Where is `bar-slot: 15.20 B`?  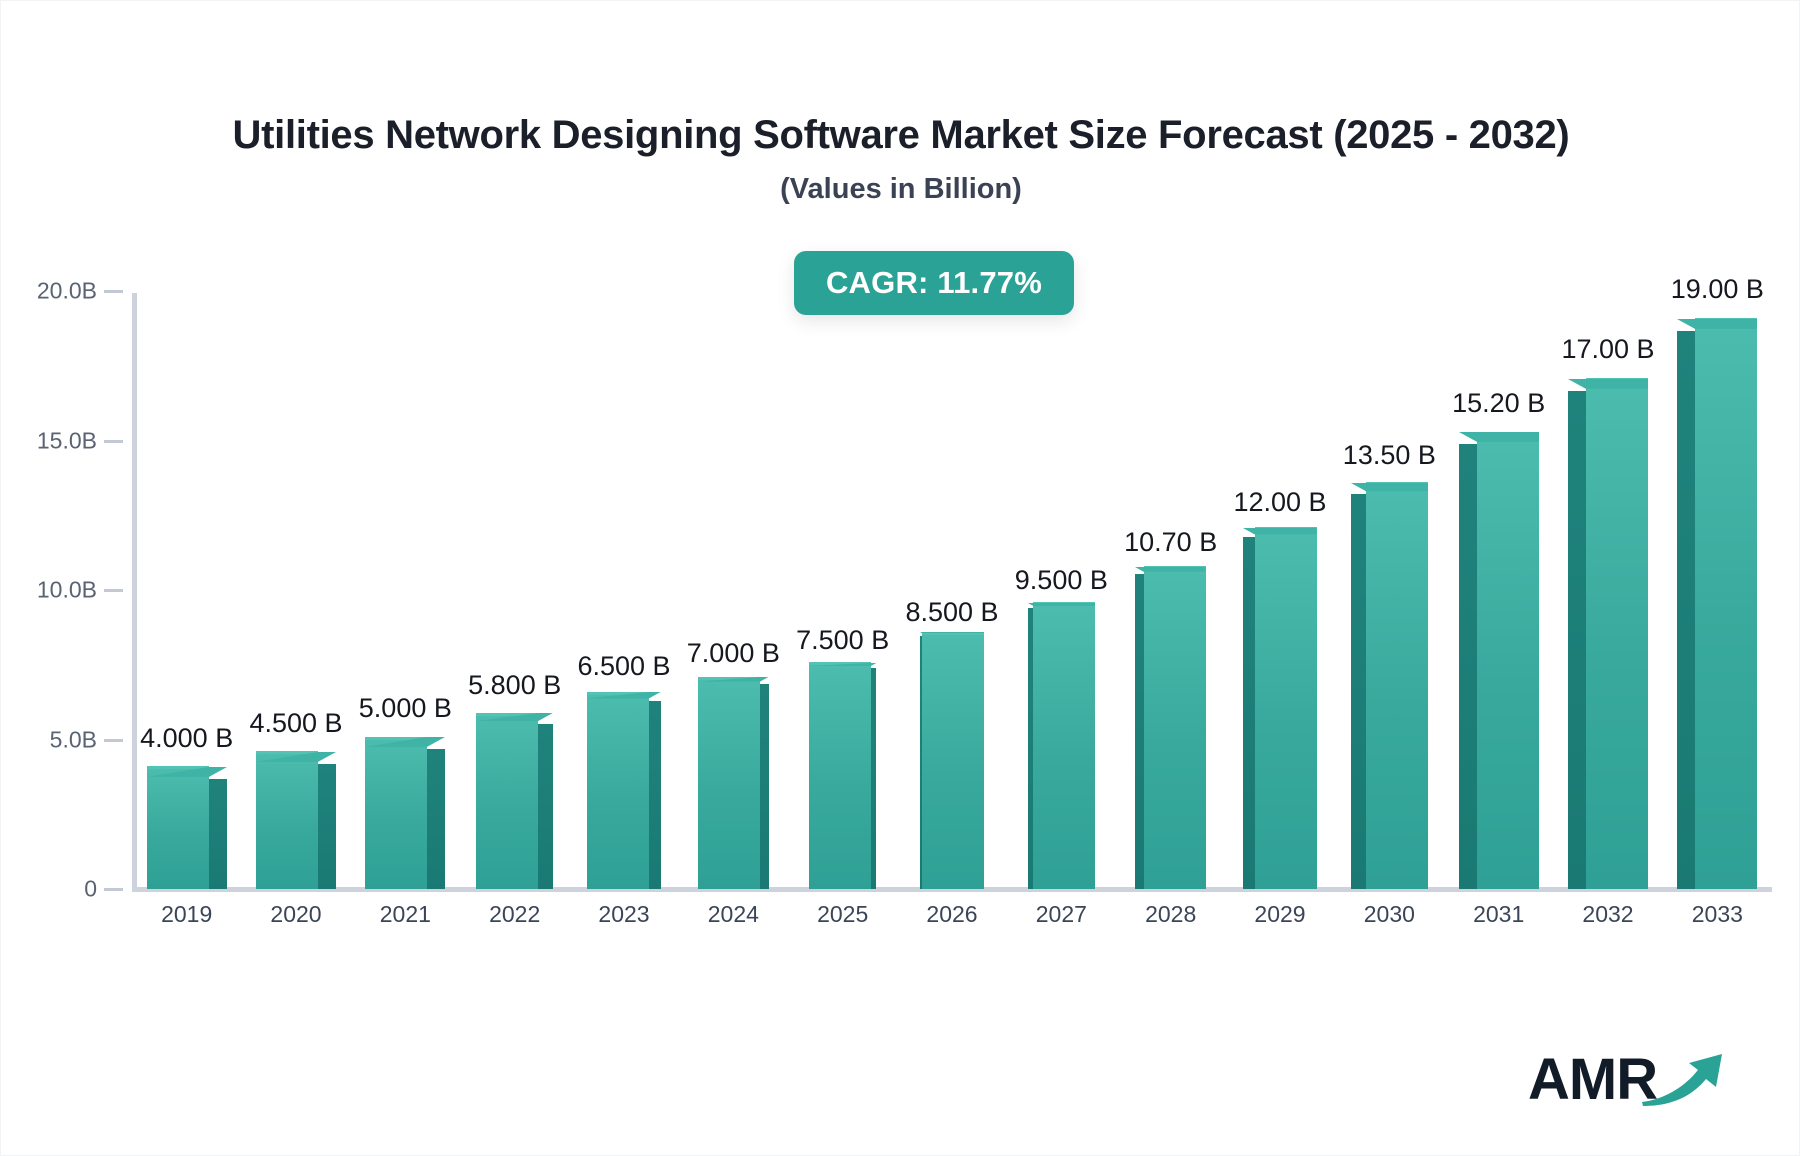
bar-slot: 15.20 B is located at coordinates (1498, 590).